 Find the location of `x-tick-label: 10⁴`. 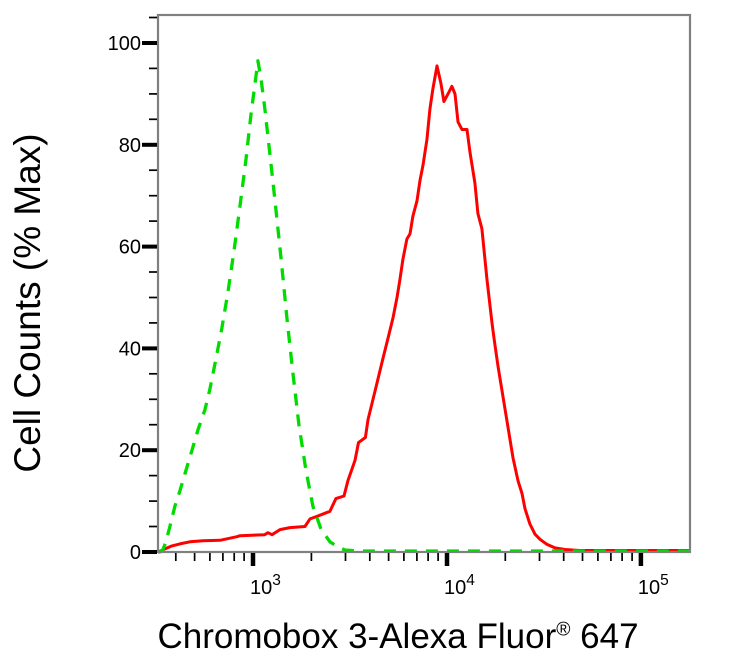

x-tick-label: 10⁴ is located at coordinates (459, 585).